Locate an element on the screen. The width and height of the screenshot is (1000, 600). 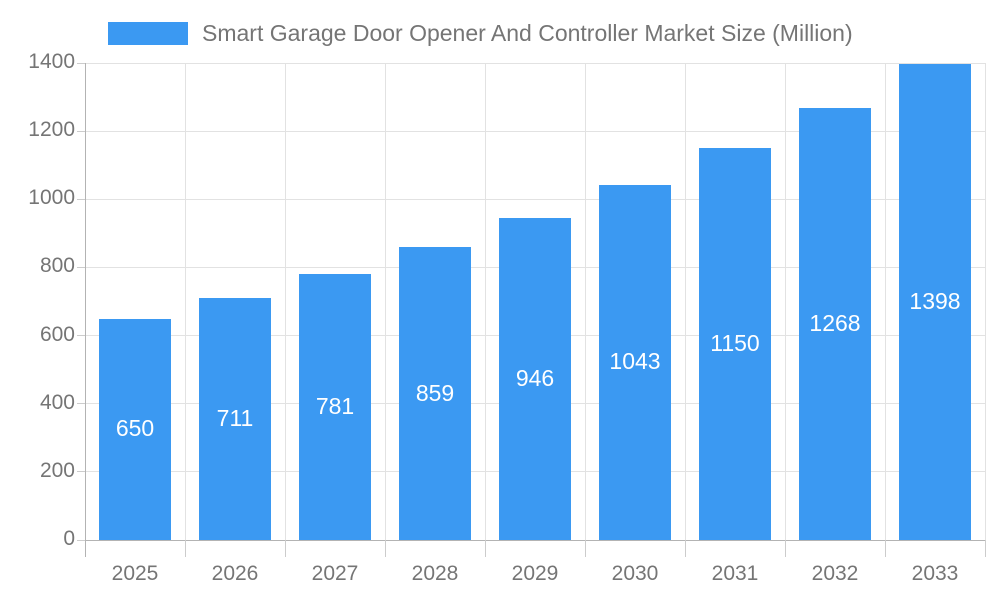
bar-value-label: 711 is located at coordinates (235, 417).